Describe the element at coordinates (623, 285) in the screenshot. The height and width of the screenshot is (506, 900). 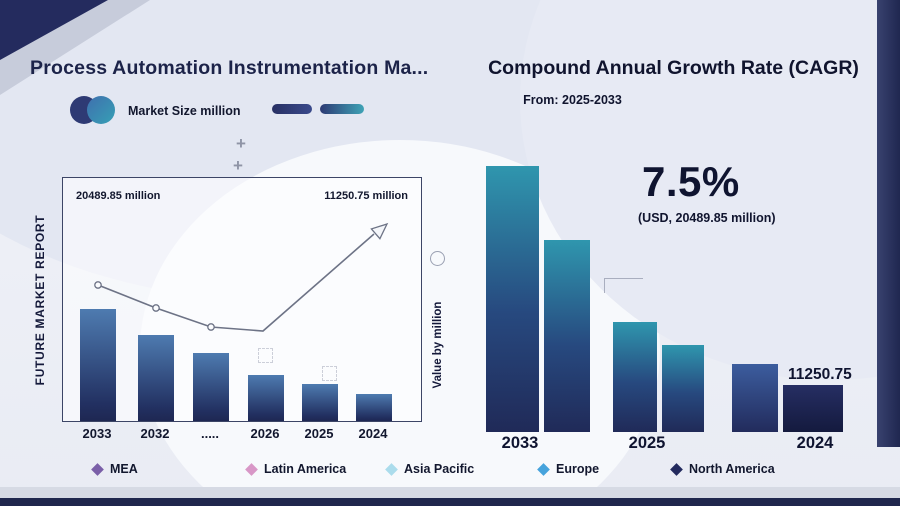
I see `bracket-decoration` at that location.